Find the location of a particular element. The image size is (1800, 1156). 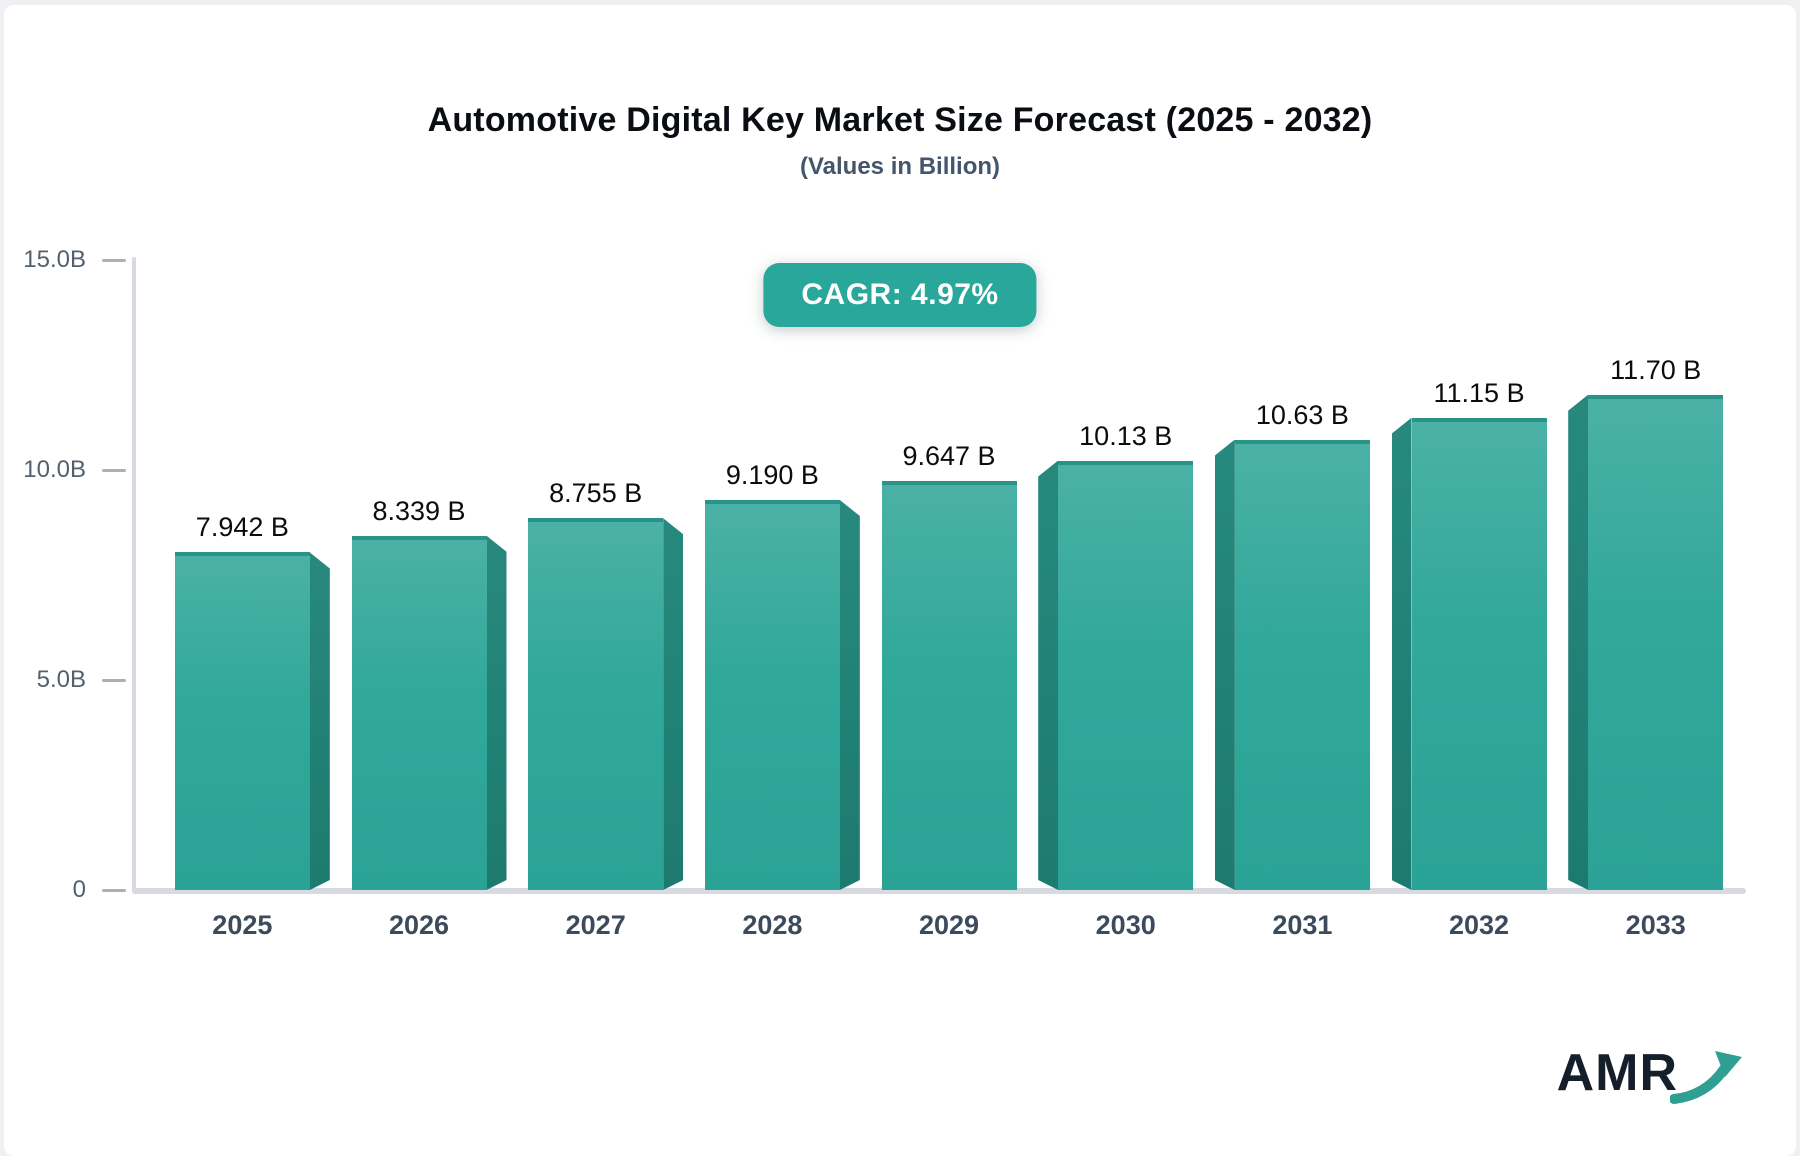

bar-slot-2032: 11.15 B 2032 is located at coordinates (1479, 600).